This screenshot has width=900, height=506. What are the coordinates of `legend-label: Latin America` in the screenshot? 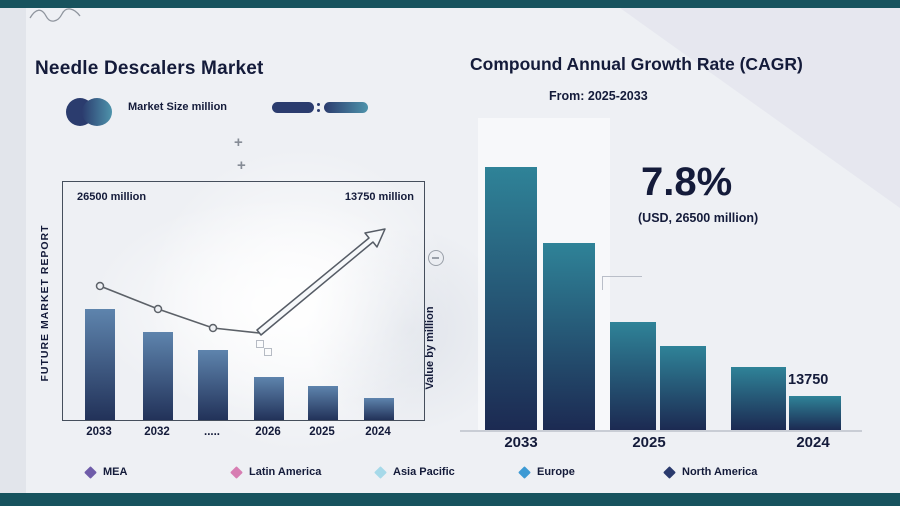 It's located at (285, 472).